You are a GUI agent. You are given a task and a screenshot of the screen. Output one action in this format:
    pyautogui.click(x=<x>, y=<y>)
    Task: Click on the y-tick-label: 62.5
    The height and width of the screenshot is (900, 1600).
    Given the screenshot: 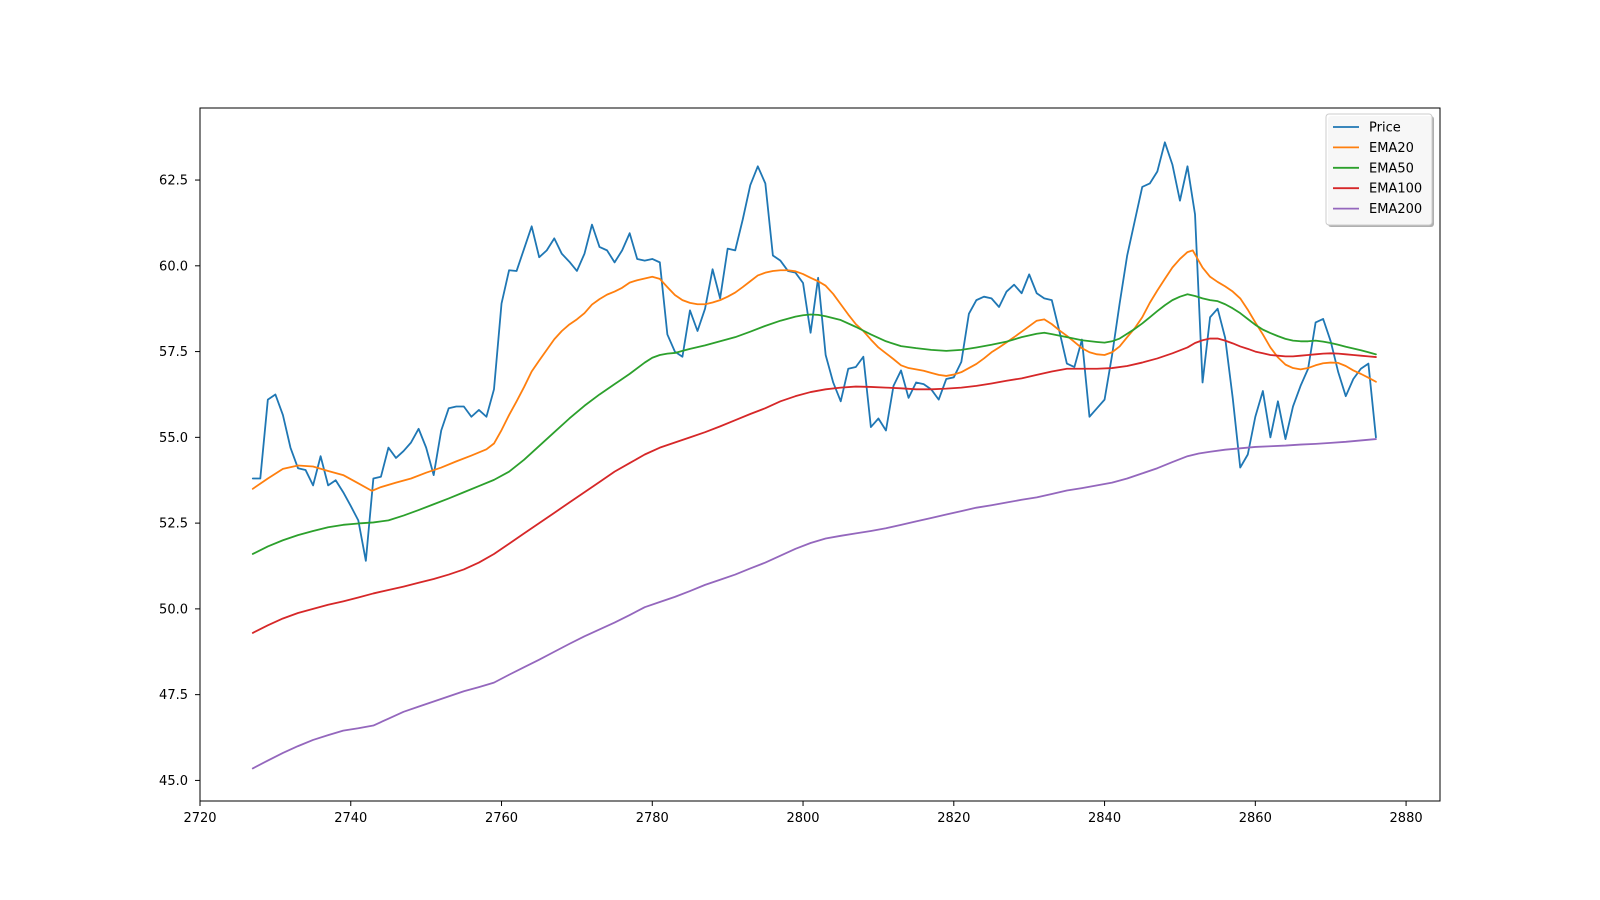 What is the action you would take?
    pyautogui.click(x=173, y=181)
    